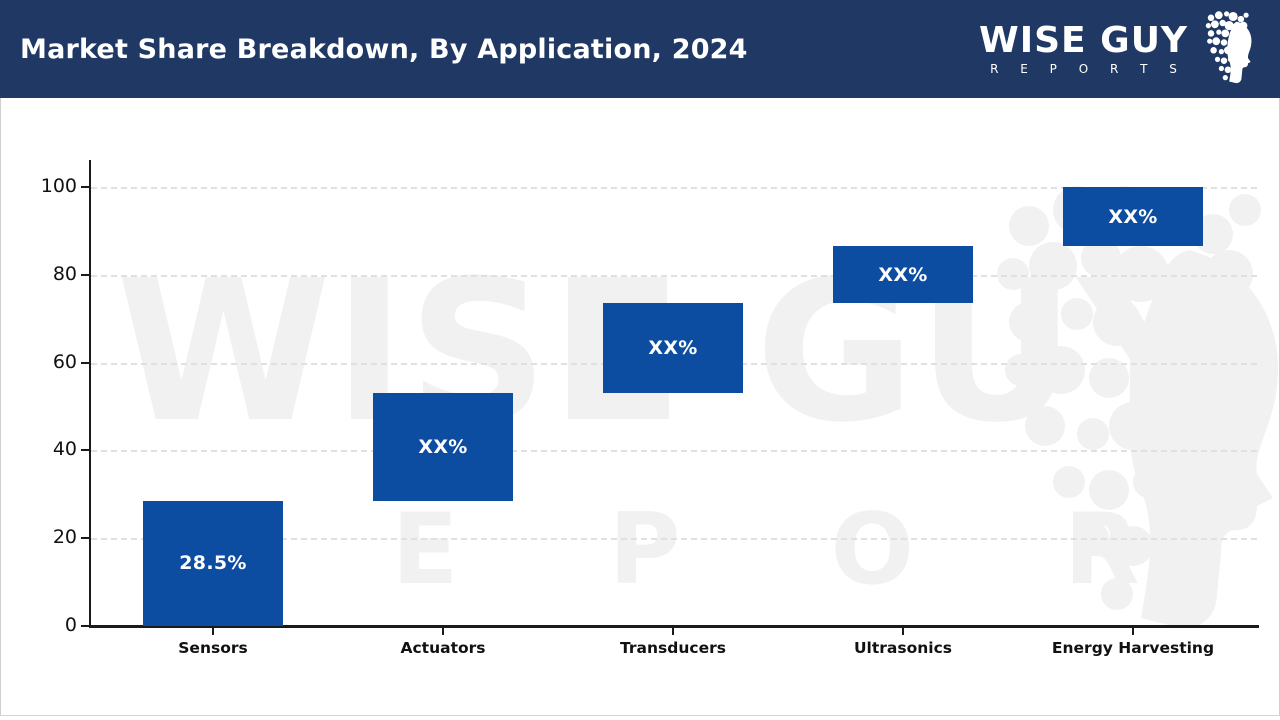 The width and height of the screenshot is (1280, 720). I want to click on x-axis-line, so click(674, 626).